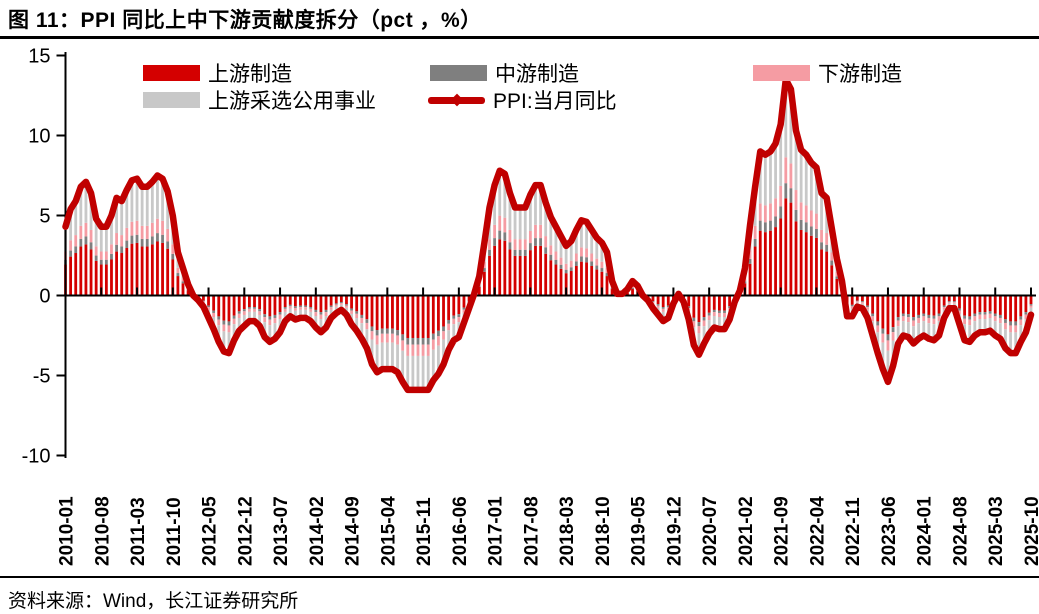  Describe the element at coordinates (171, 100) in the screenshot. I see `upstream-mining-utilities-swatch` at that location.